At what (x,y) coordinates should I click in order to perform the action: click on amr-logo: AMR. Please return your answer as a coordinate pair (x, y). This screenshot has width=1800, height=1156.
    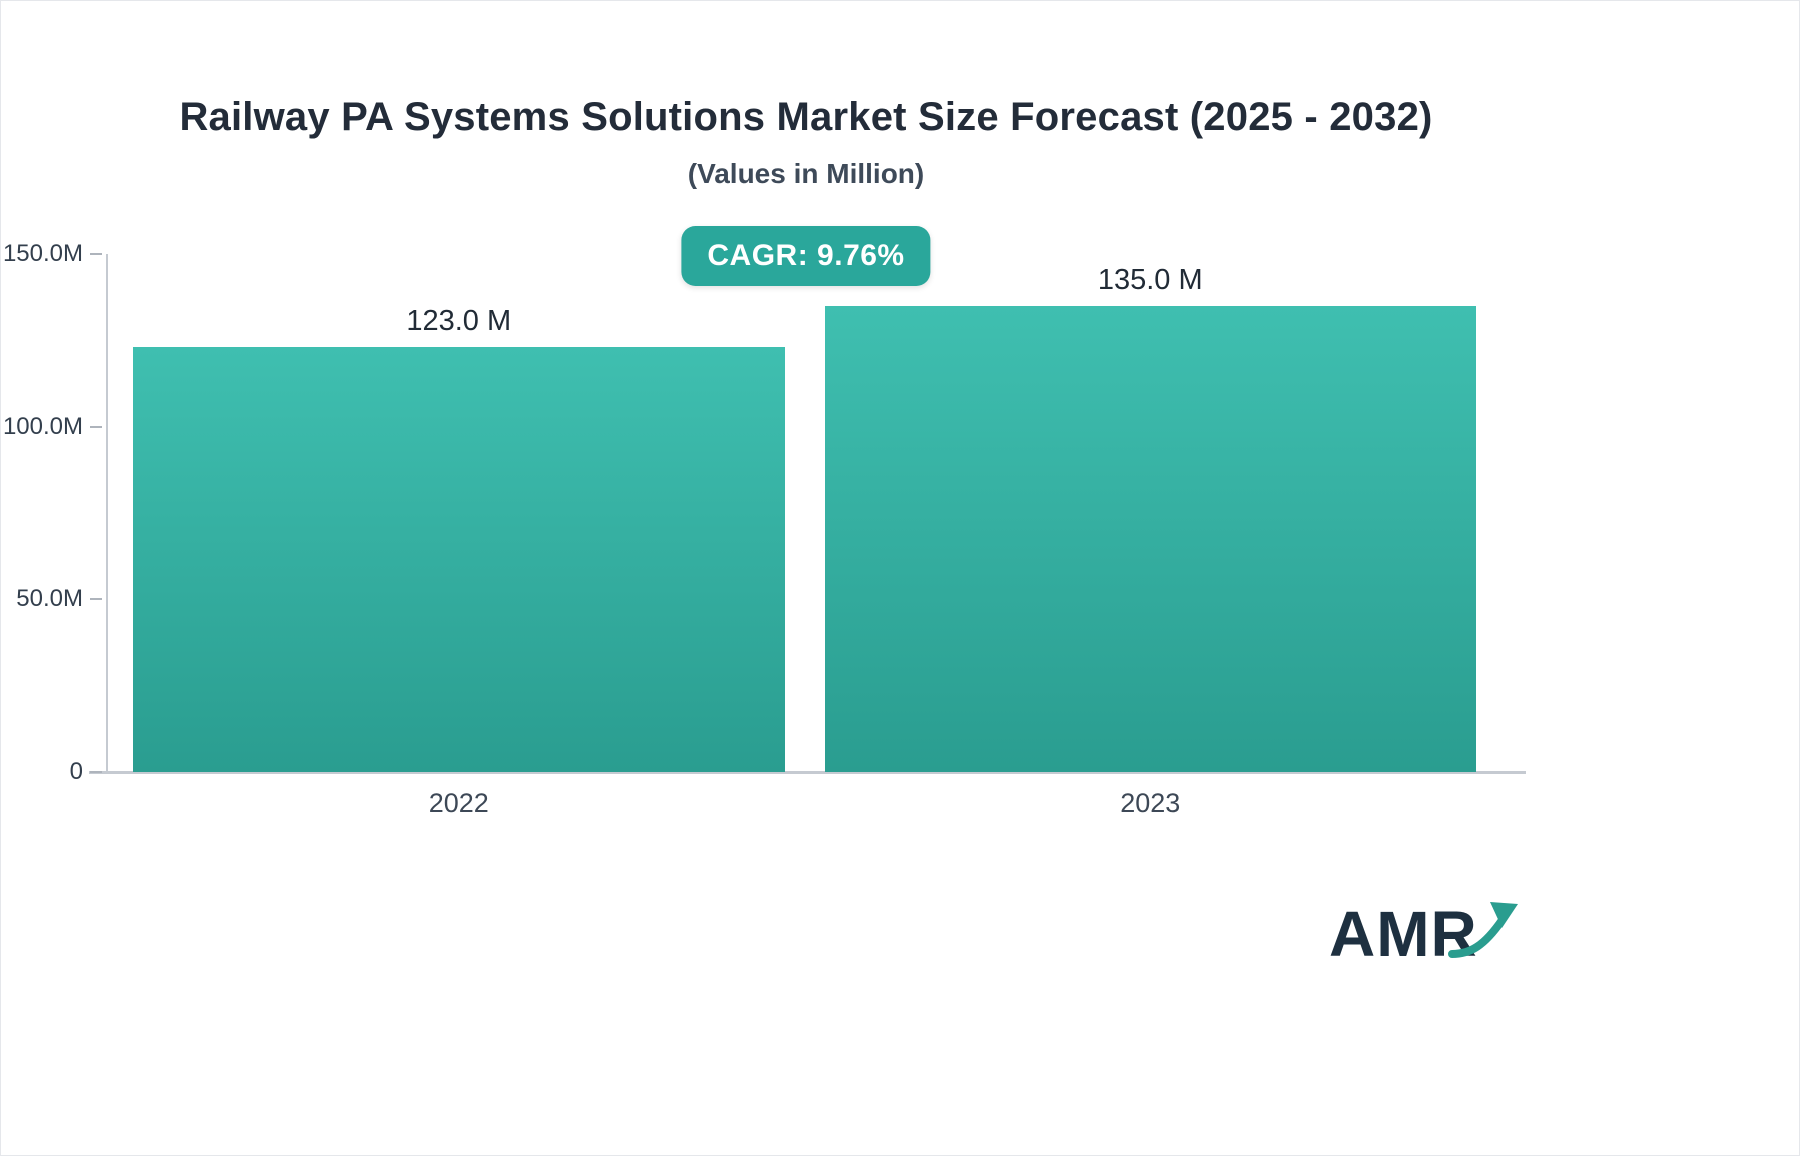
    Looking at the image, I should click on (1425, 934).